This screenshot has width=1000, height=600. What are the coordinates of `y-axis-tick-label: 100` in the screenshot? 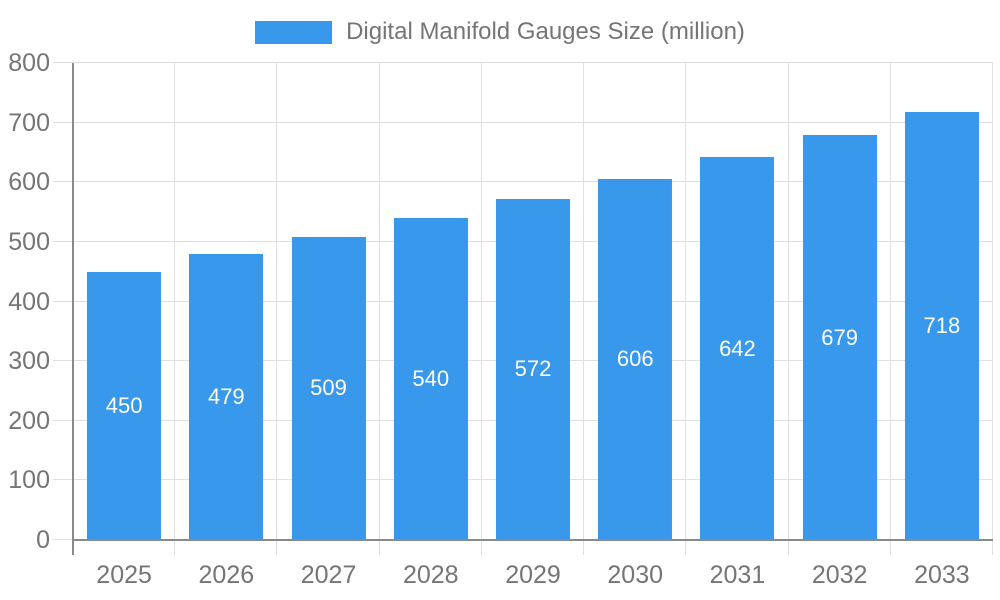 It's located at (29, 480).